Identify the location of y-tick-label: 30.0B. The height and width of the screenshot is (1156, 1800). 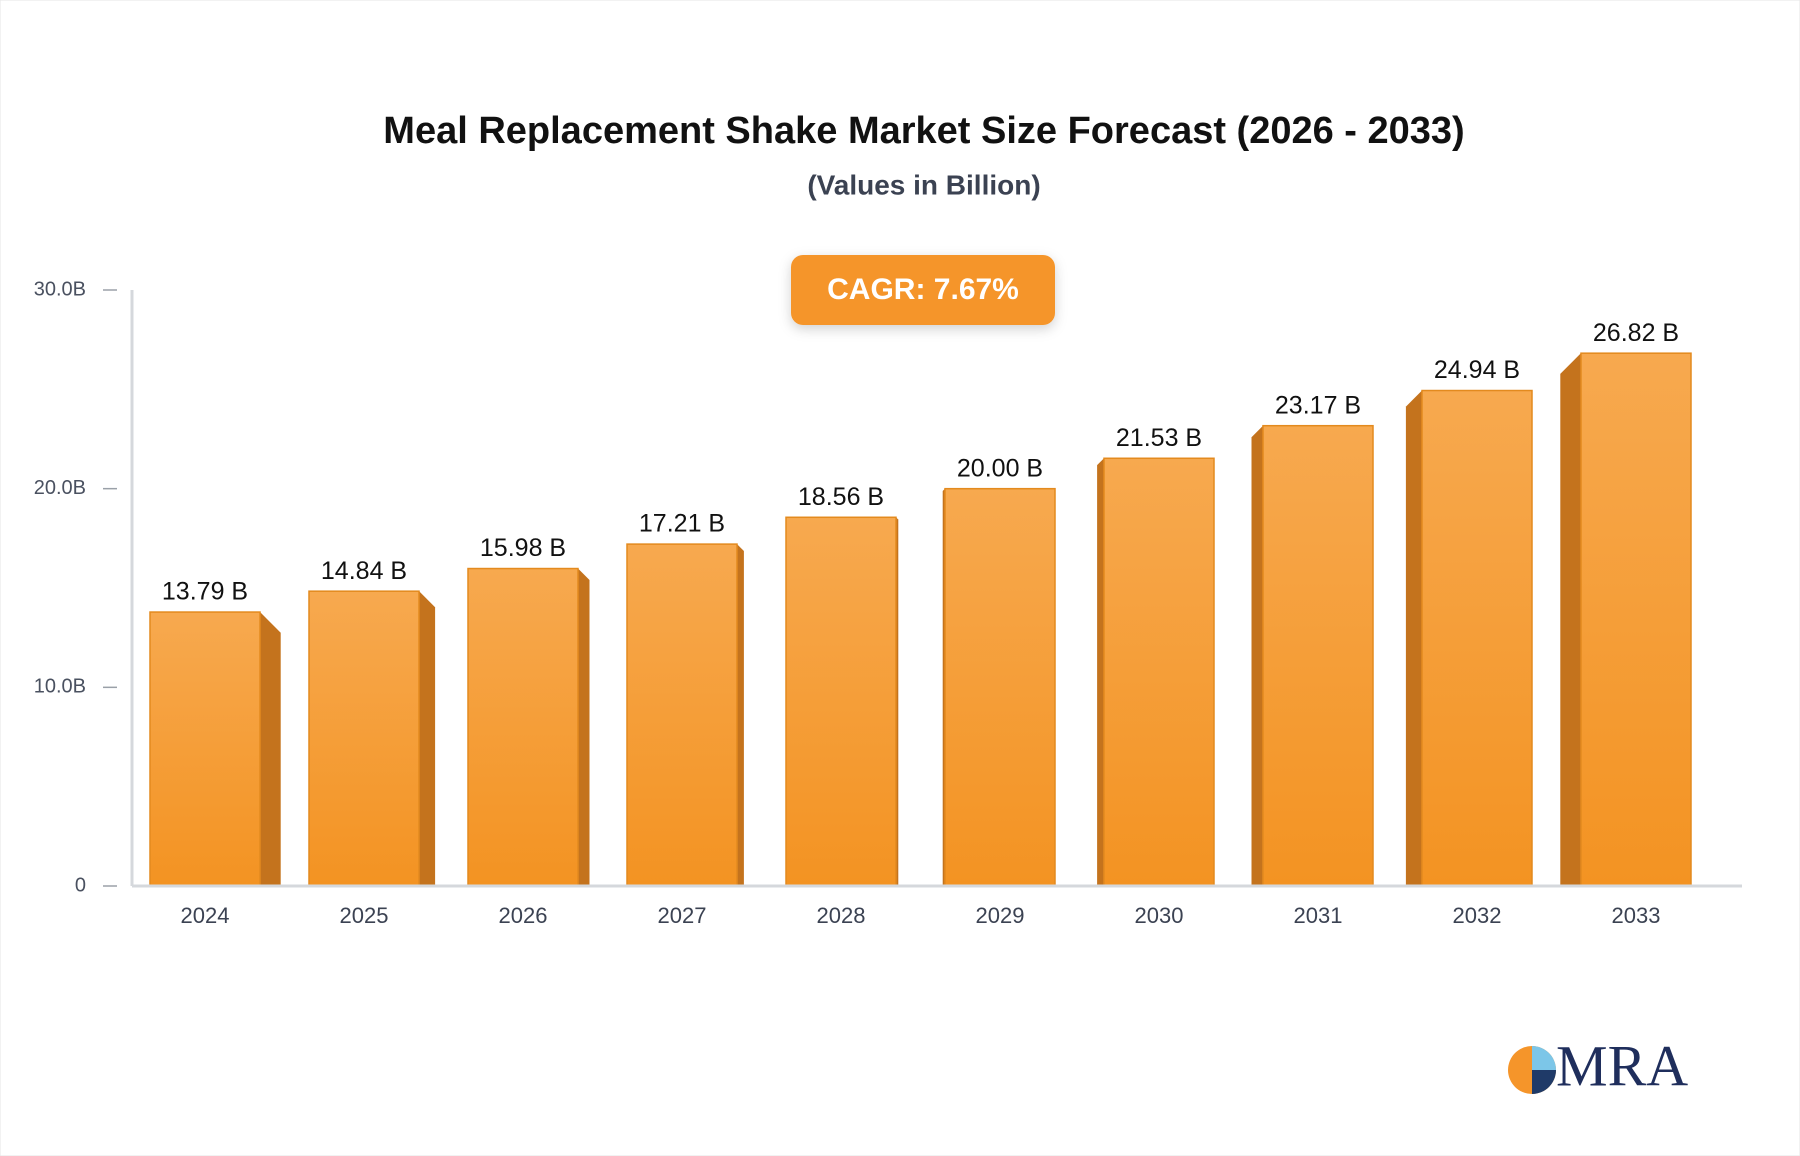
(60, 289).